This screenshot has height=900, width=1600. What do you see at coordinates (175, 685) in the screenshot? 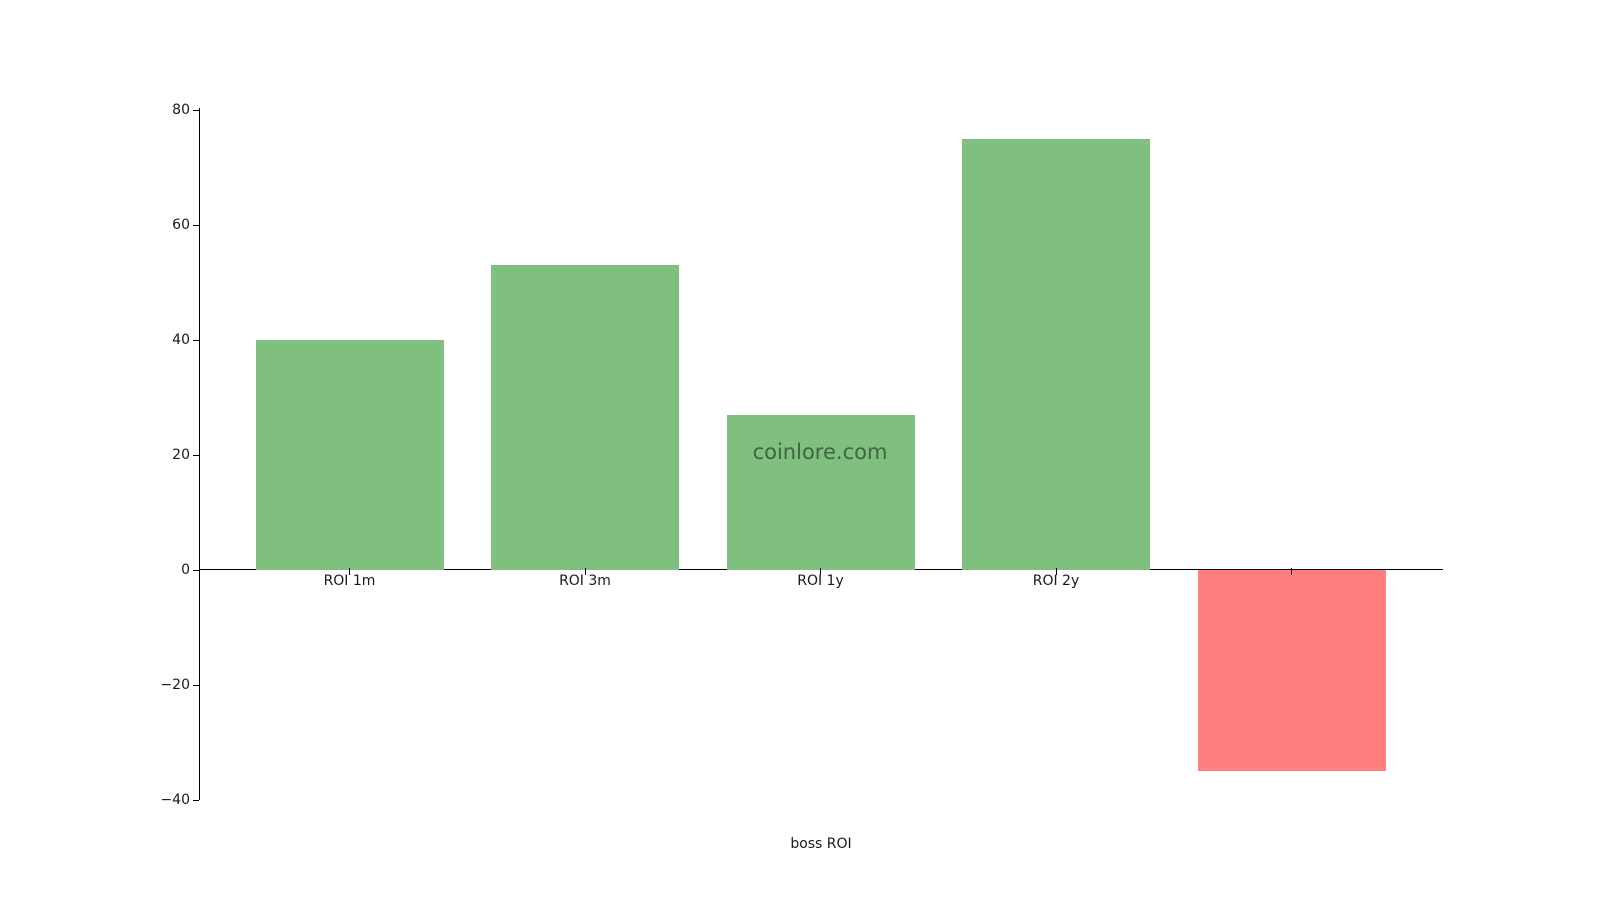
I see `y-tick-label: −20` at bounding box center [175, 685].